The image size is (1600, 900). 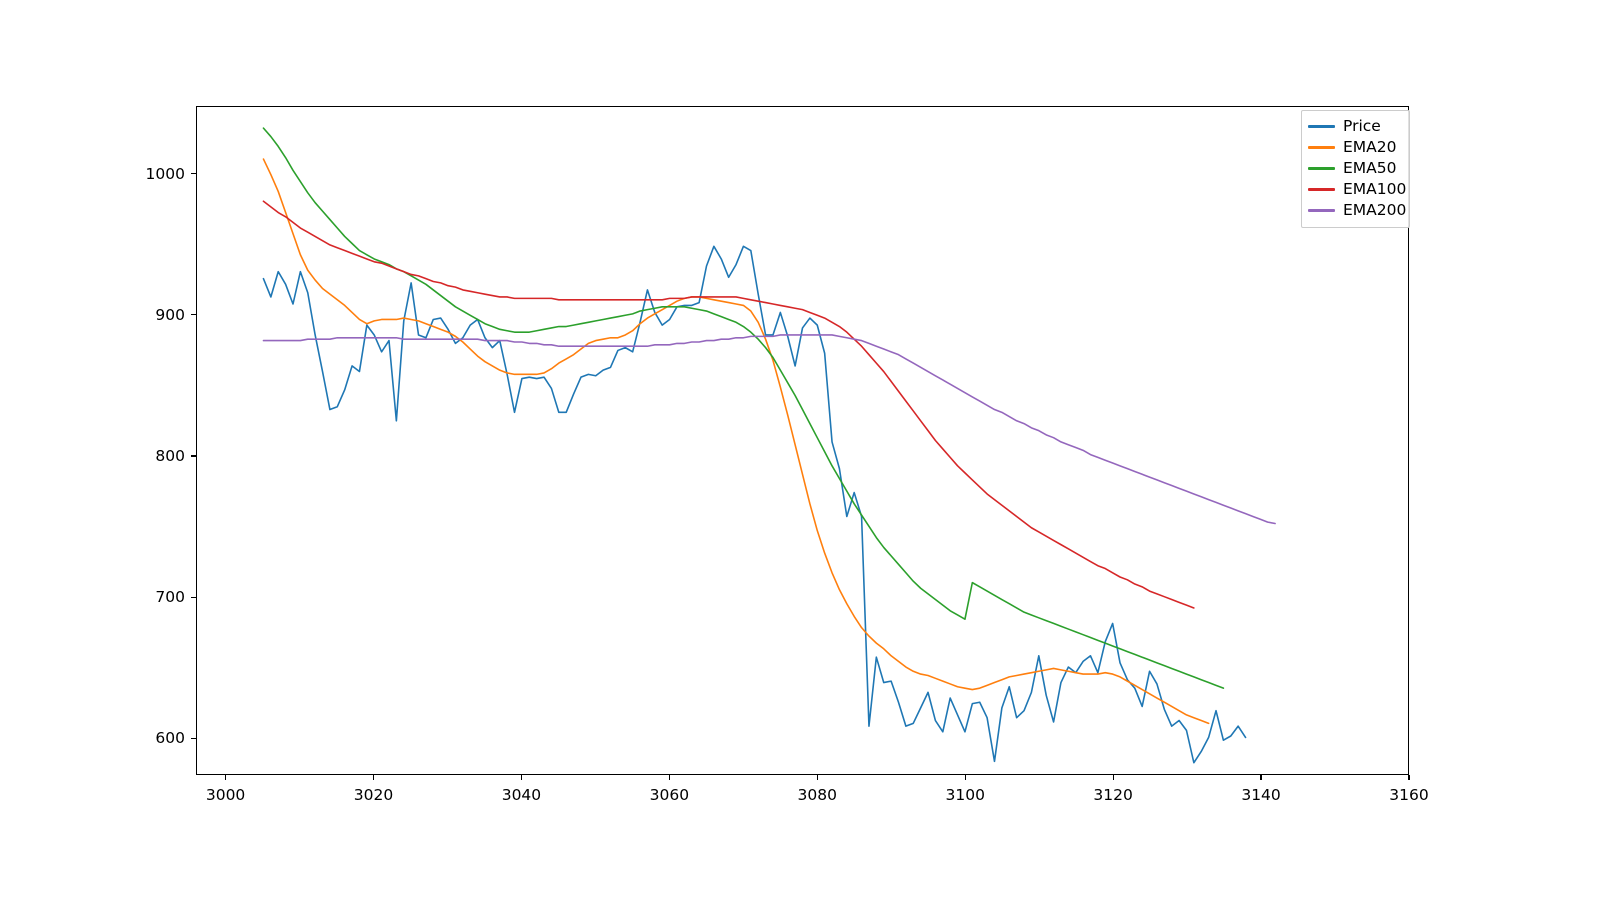 I want to click on x-tick-label: 3040, so click(x=521, y=795).